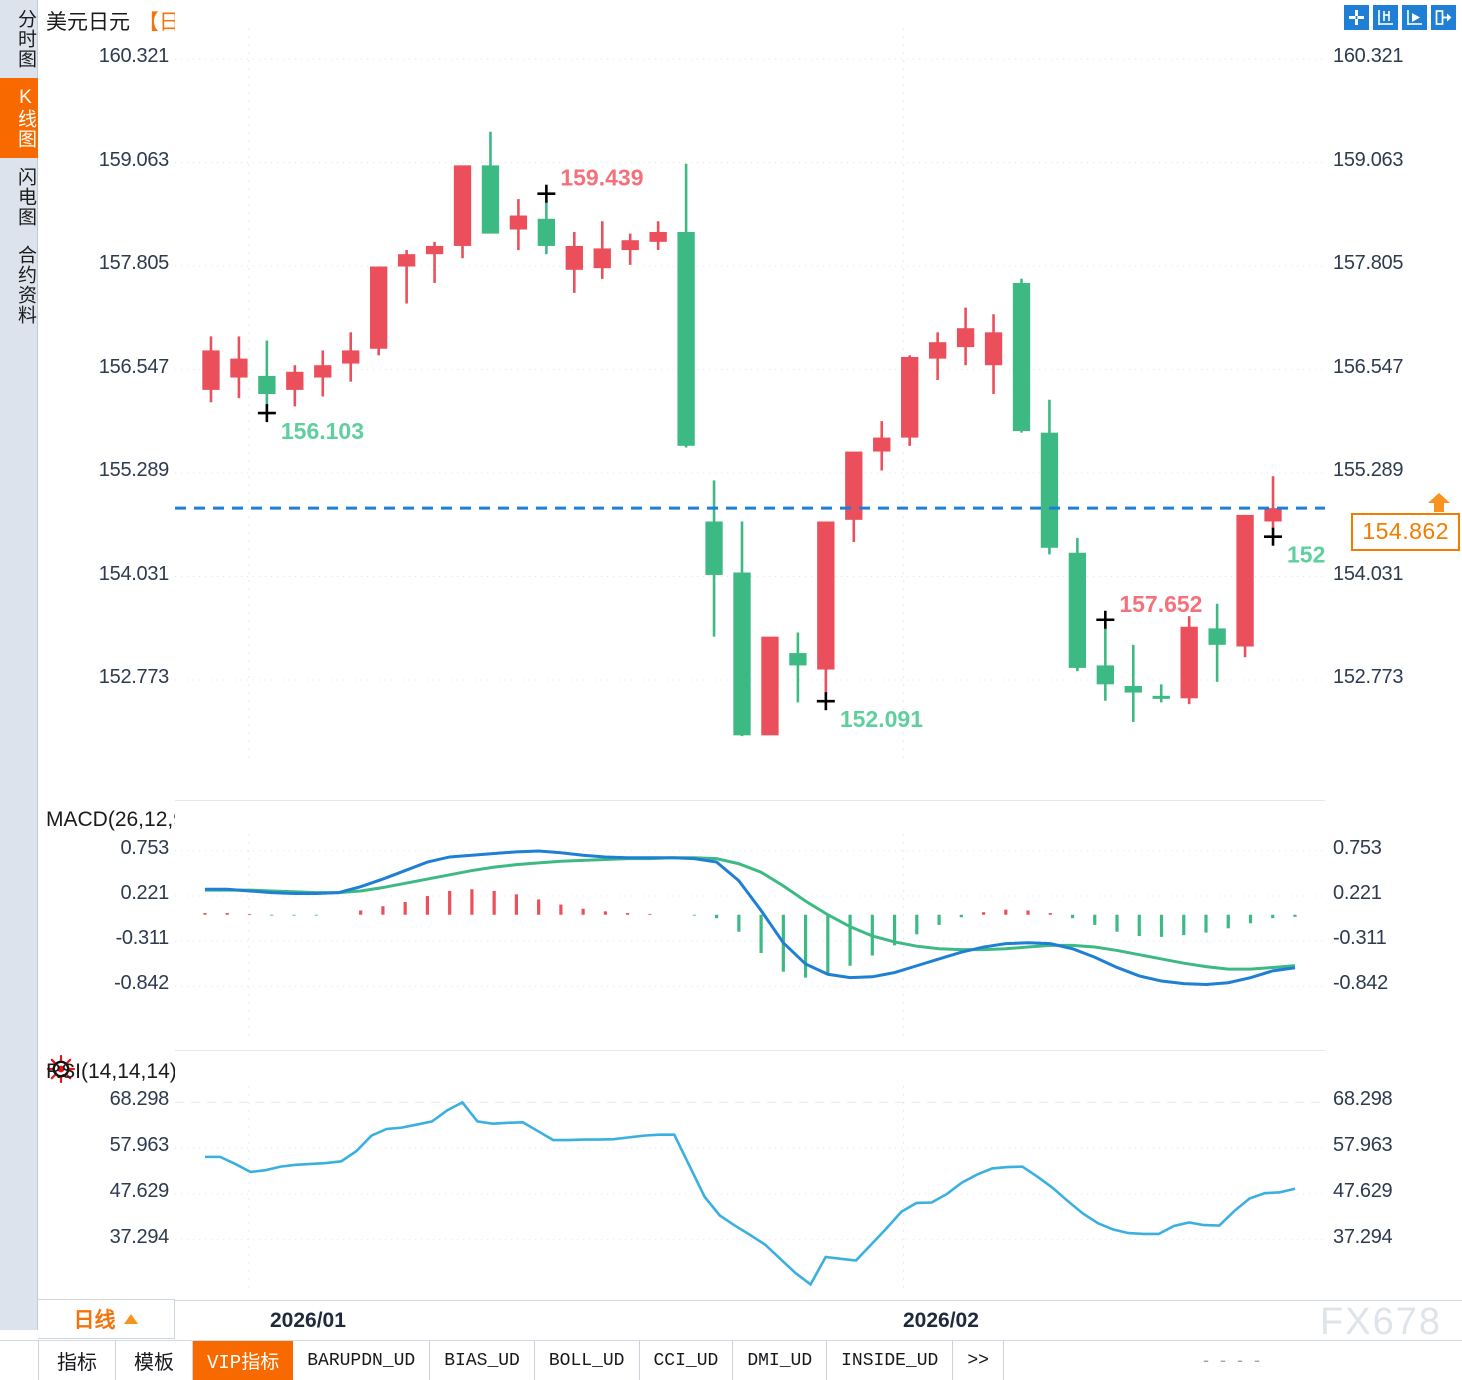 The image size is (1462, 1380). Describe the element at coordinates (362, 1360) in the screenshot. I see `indicator-barupdn: BARUPDN_UD` at that location.